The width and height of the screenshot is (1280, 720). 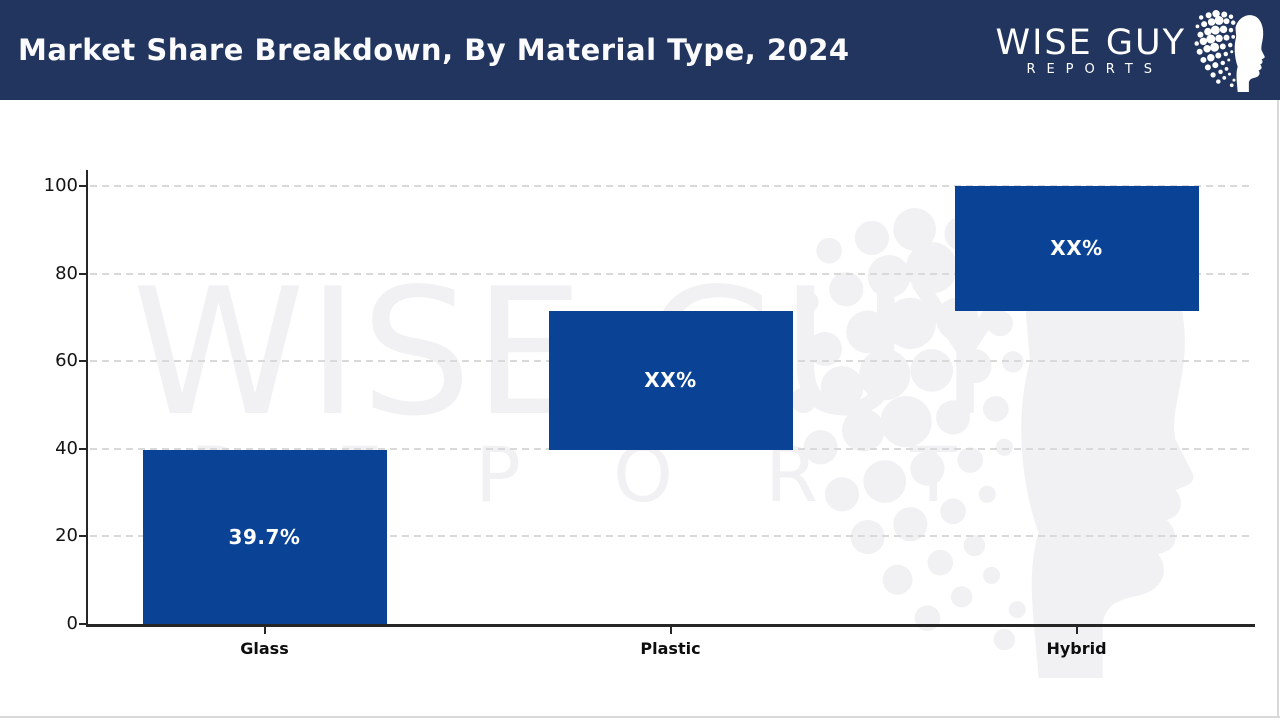 What do you see at coordinates (60, 185) in the screenshot?
I see `y-tick-label-100: 100` at bounding box center [60, 185].